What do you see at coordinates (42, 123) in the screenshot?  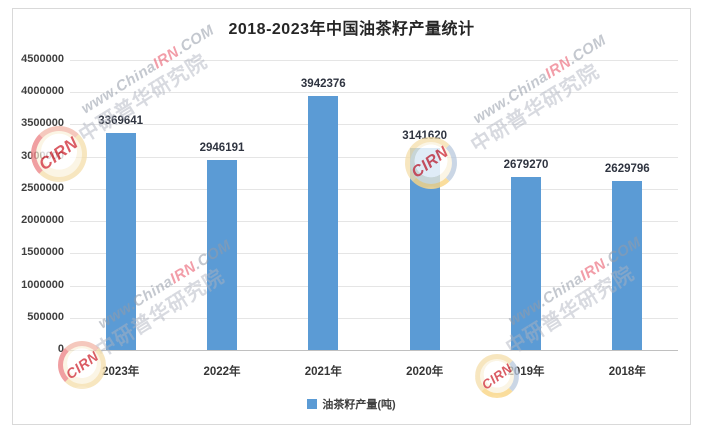 I see `y-tick-label: 3500000` at bounding box center [42, 123].